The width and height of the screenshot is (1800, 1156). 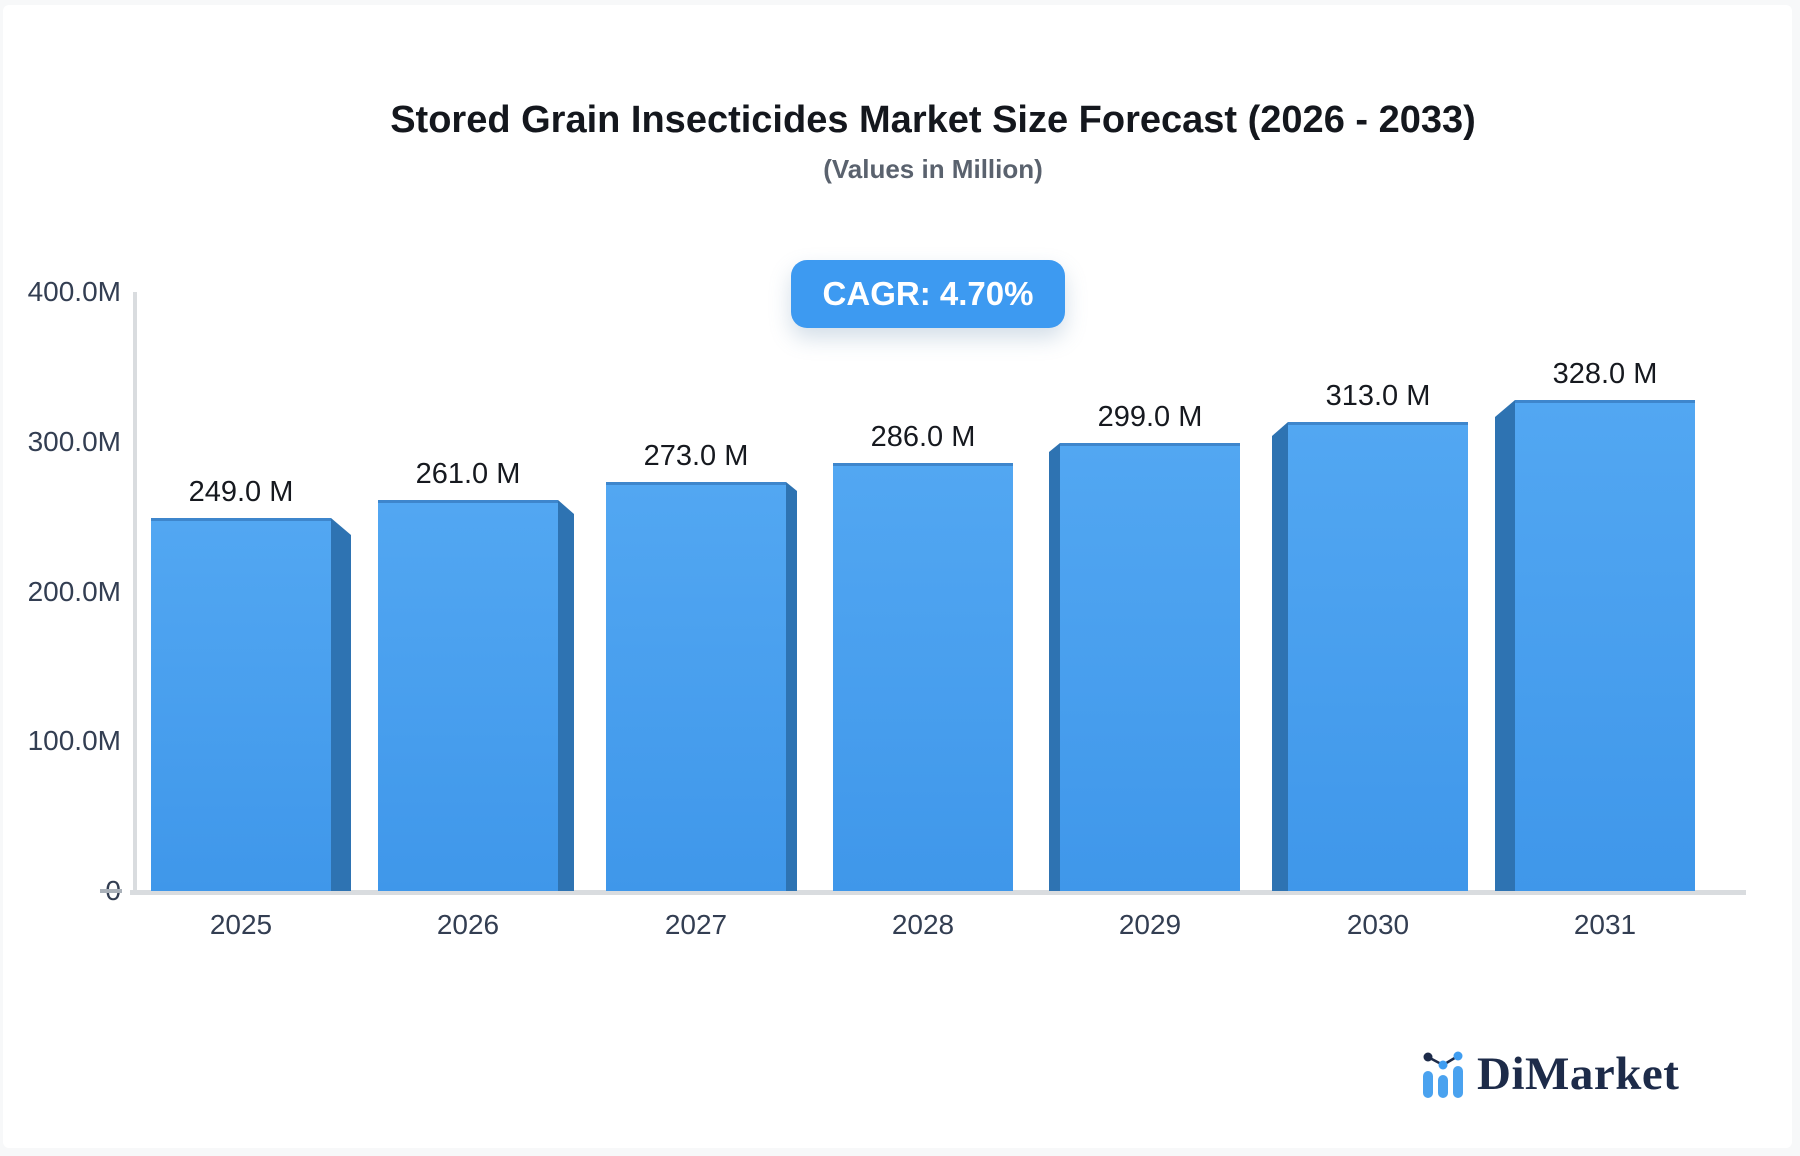 What do you see at coordinates (241, 492) in the screenshot?
I see `bar-value-label: 249.0 M` at bounding box center [241, 492].